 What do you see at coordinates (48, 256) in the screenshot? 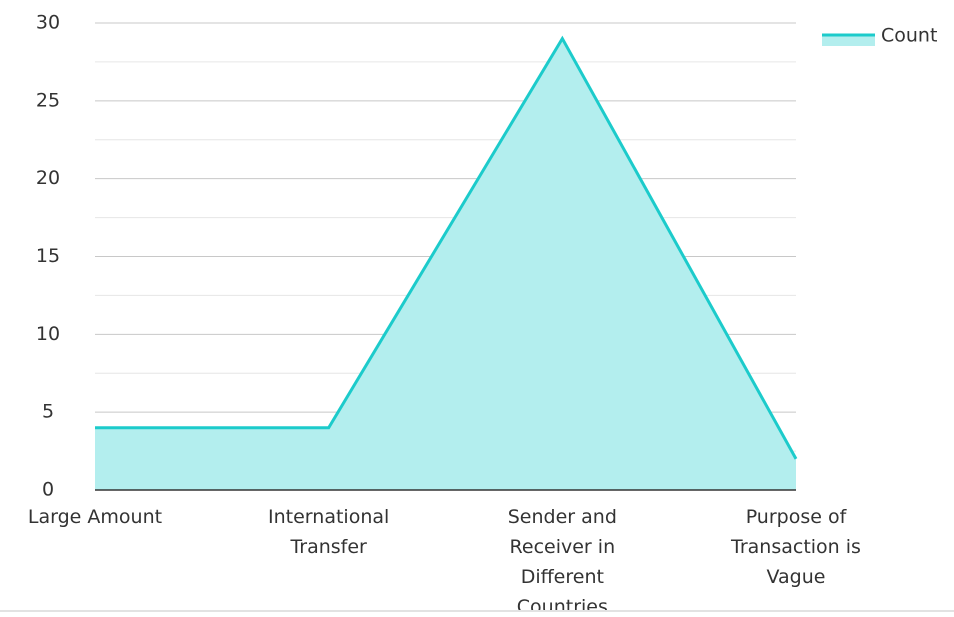
I see `y-tick-label: 15` at bounding box center [48, 256].